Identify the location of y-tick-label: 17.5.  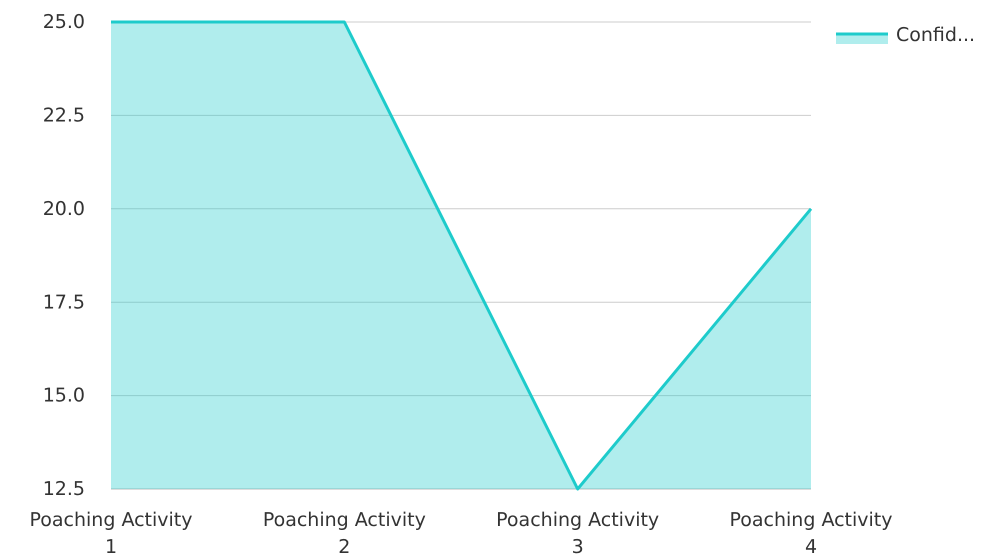
(63, 302).